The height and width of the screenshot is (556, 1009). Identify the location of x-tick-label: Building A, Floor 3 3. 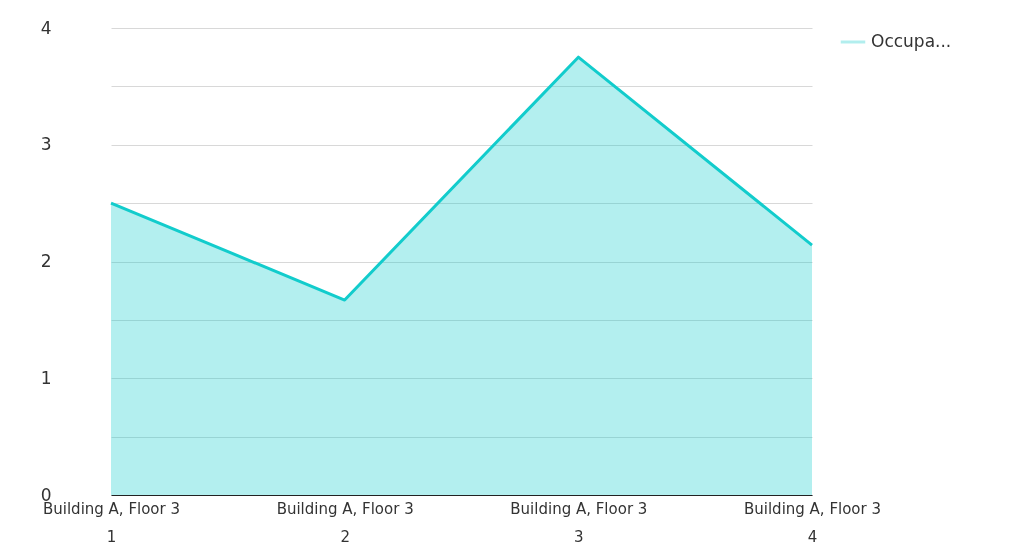
(579, 522).